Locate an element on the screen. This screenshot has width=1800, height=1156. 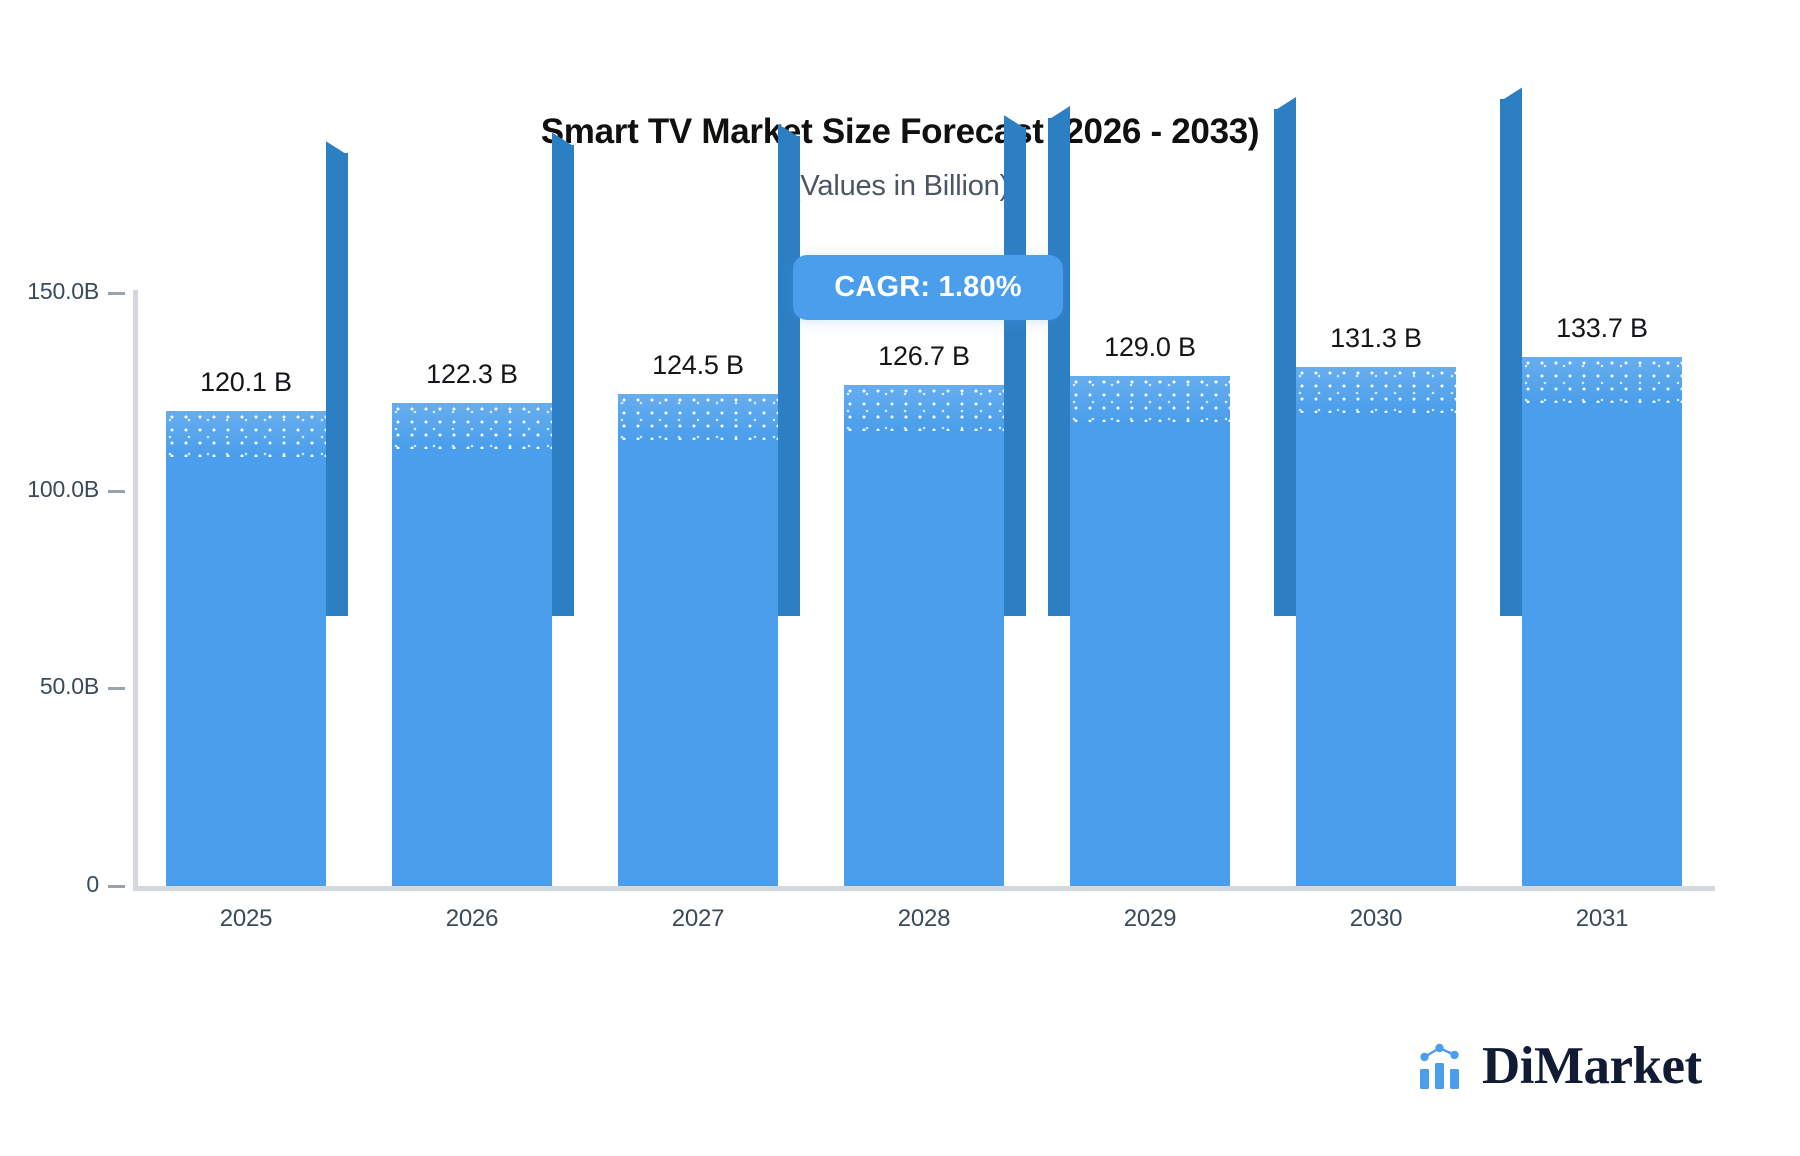
y-axis-tick-label: 50.0B is located at coordinates (69, 686).